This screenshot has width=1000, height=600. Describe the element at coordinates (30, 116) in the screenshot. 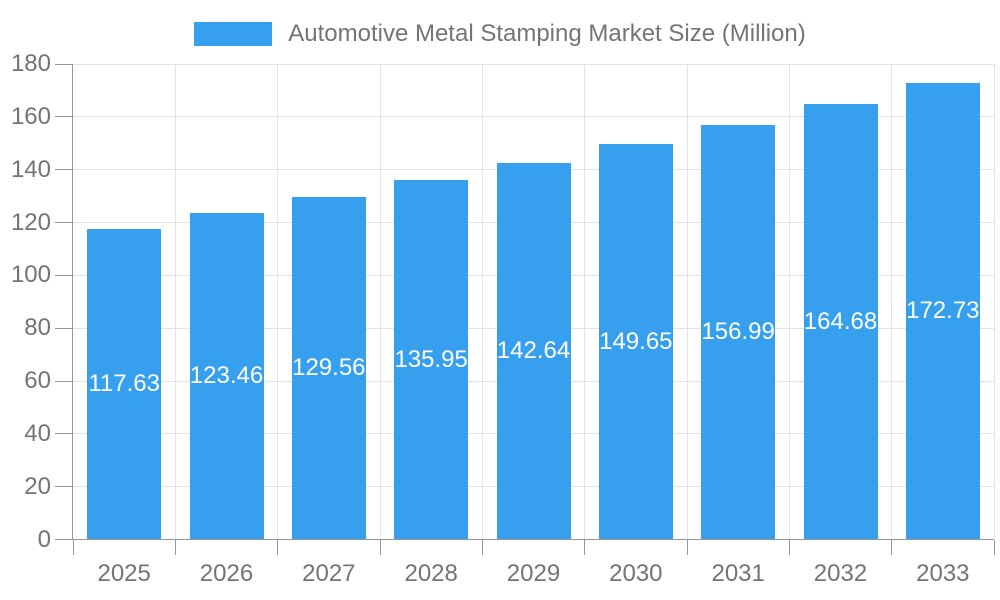

I see `y-axis-label: 160` at that location.